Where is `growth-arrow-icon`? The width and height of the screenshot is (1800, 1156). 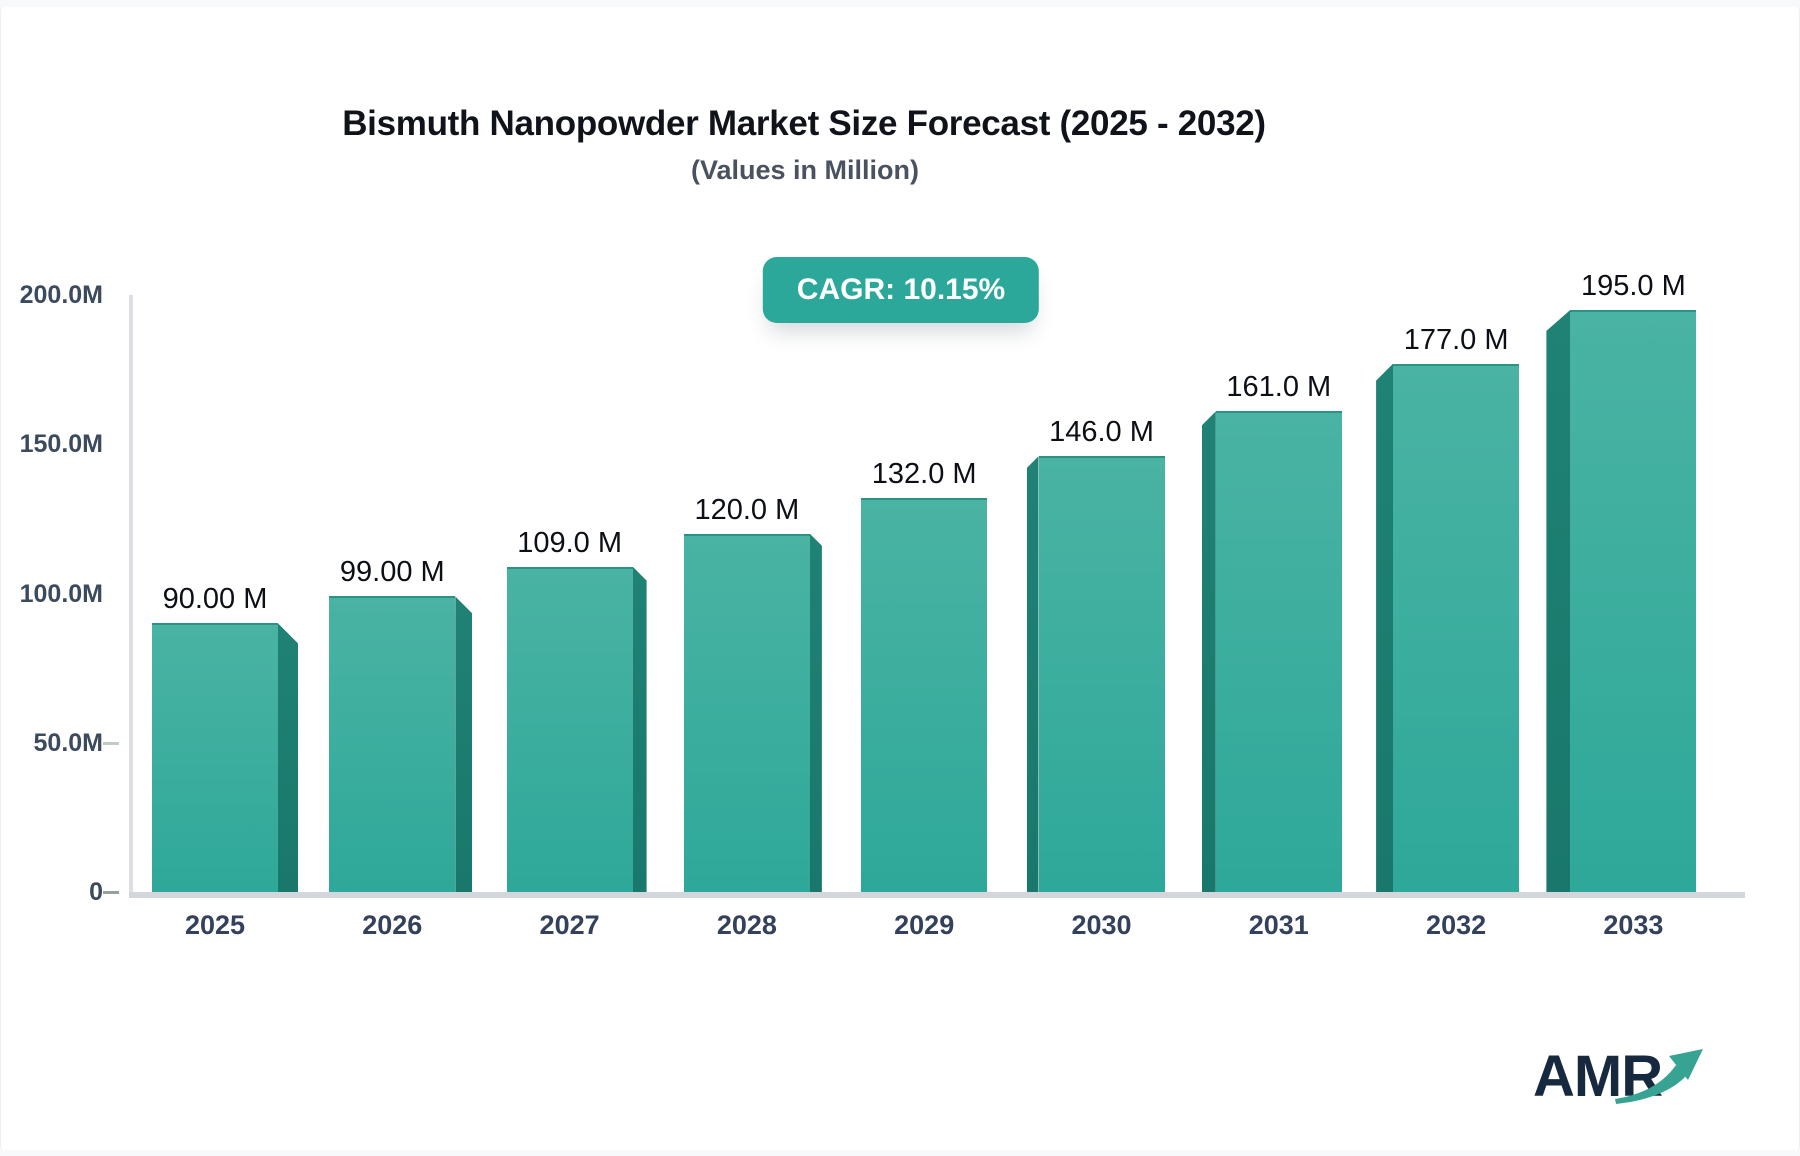
growth-arrow-icon is located at coordinates (1659, 1076).